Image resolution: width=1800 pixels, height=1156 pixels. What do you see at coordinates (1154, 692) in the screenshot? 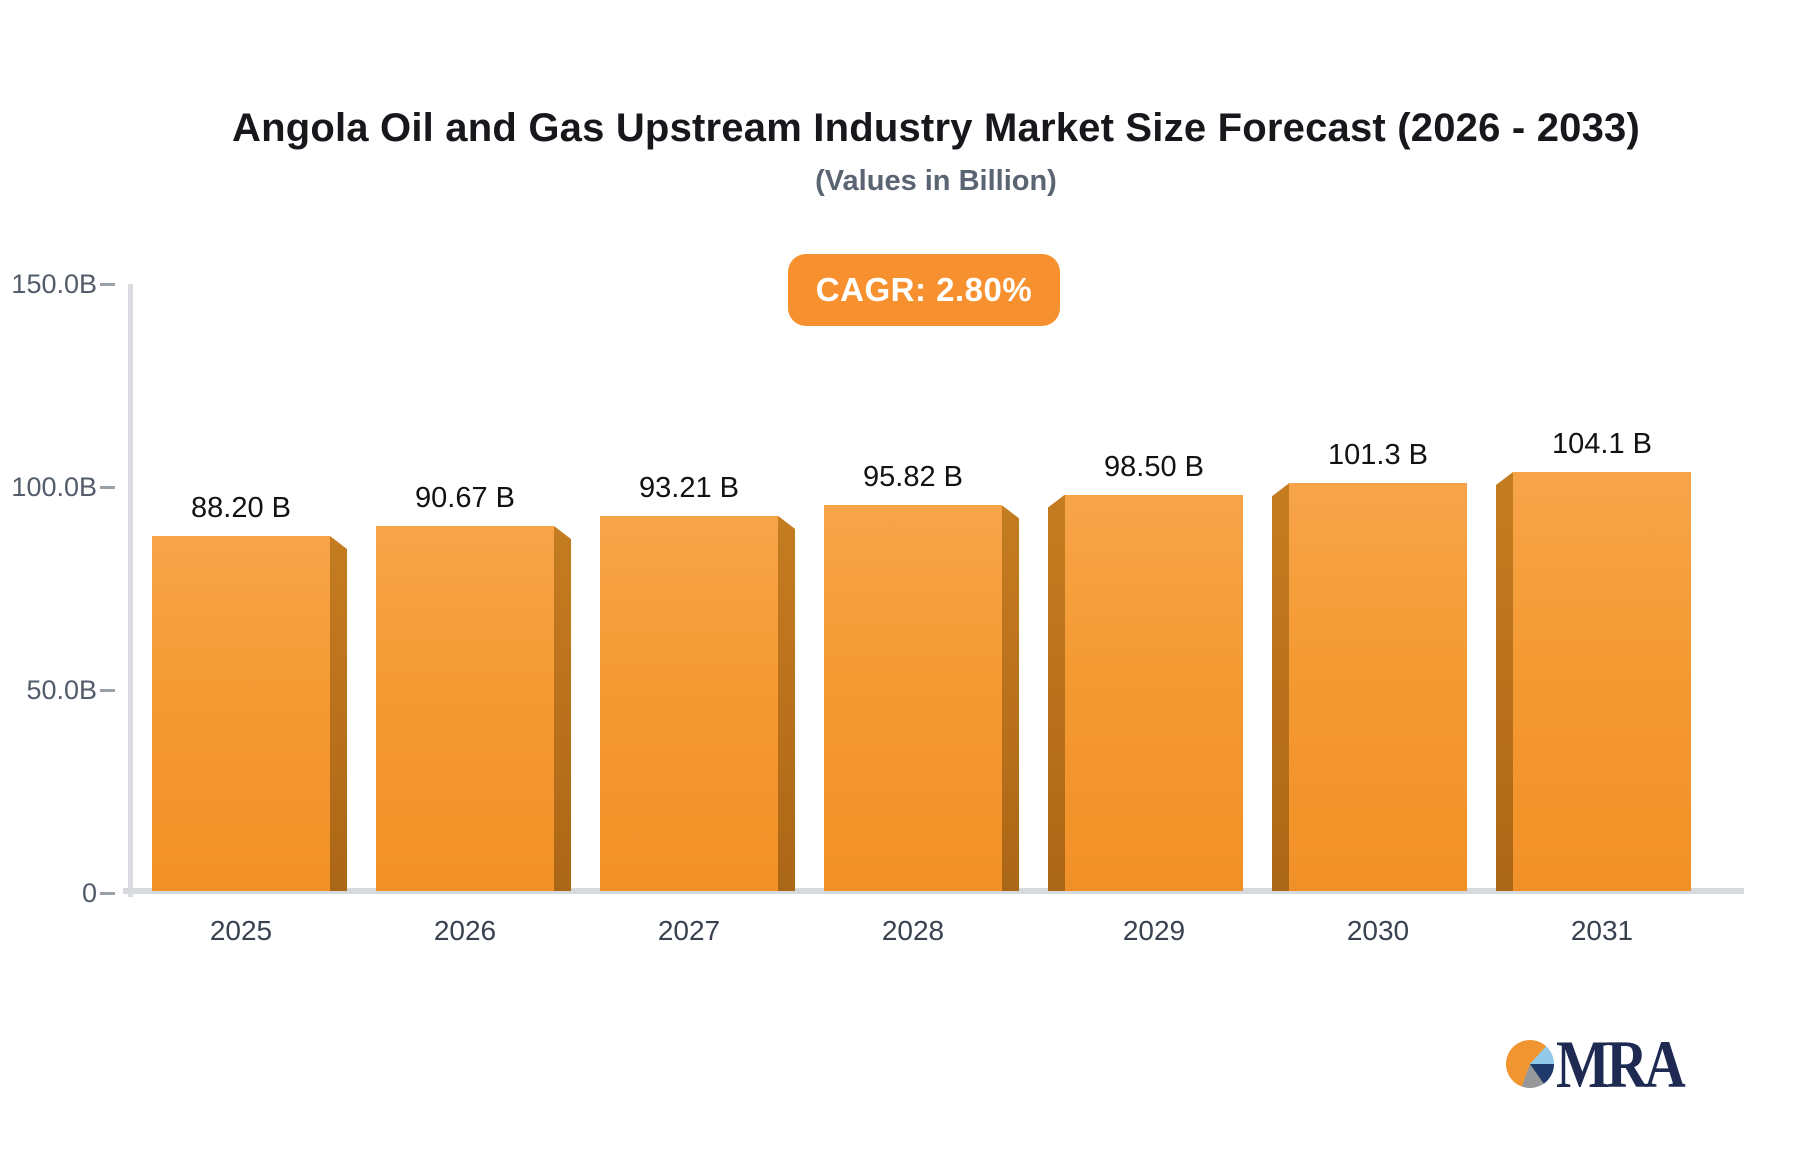
I see `bar-2029` at bounding box center [1154, 692].